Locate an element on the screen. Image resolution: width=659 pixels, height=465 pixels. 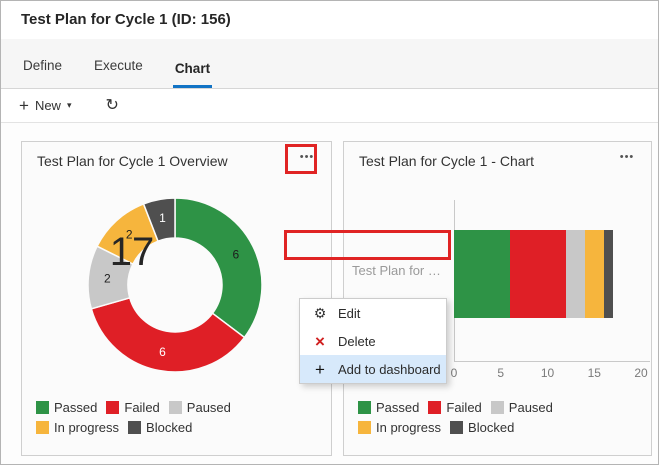
stacked-bar is located at coordinates (547, 274).